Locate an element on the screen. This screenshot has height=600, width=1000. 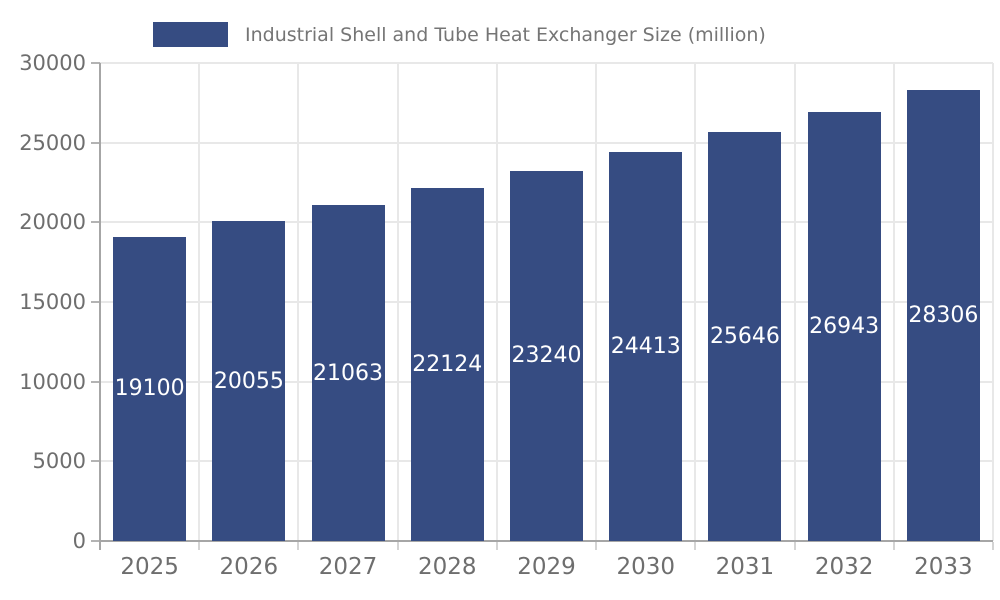
bar-2028: 22124 is located at coordinates (447, 364).